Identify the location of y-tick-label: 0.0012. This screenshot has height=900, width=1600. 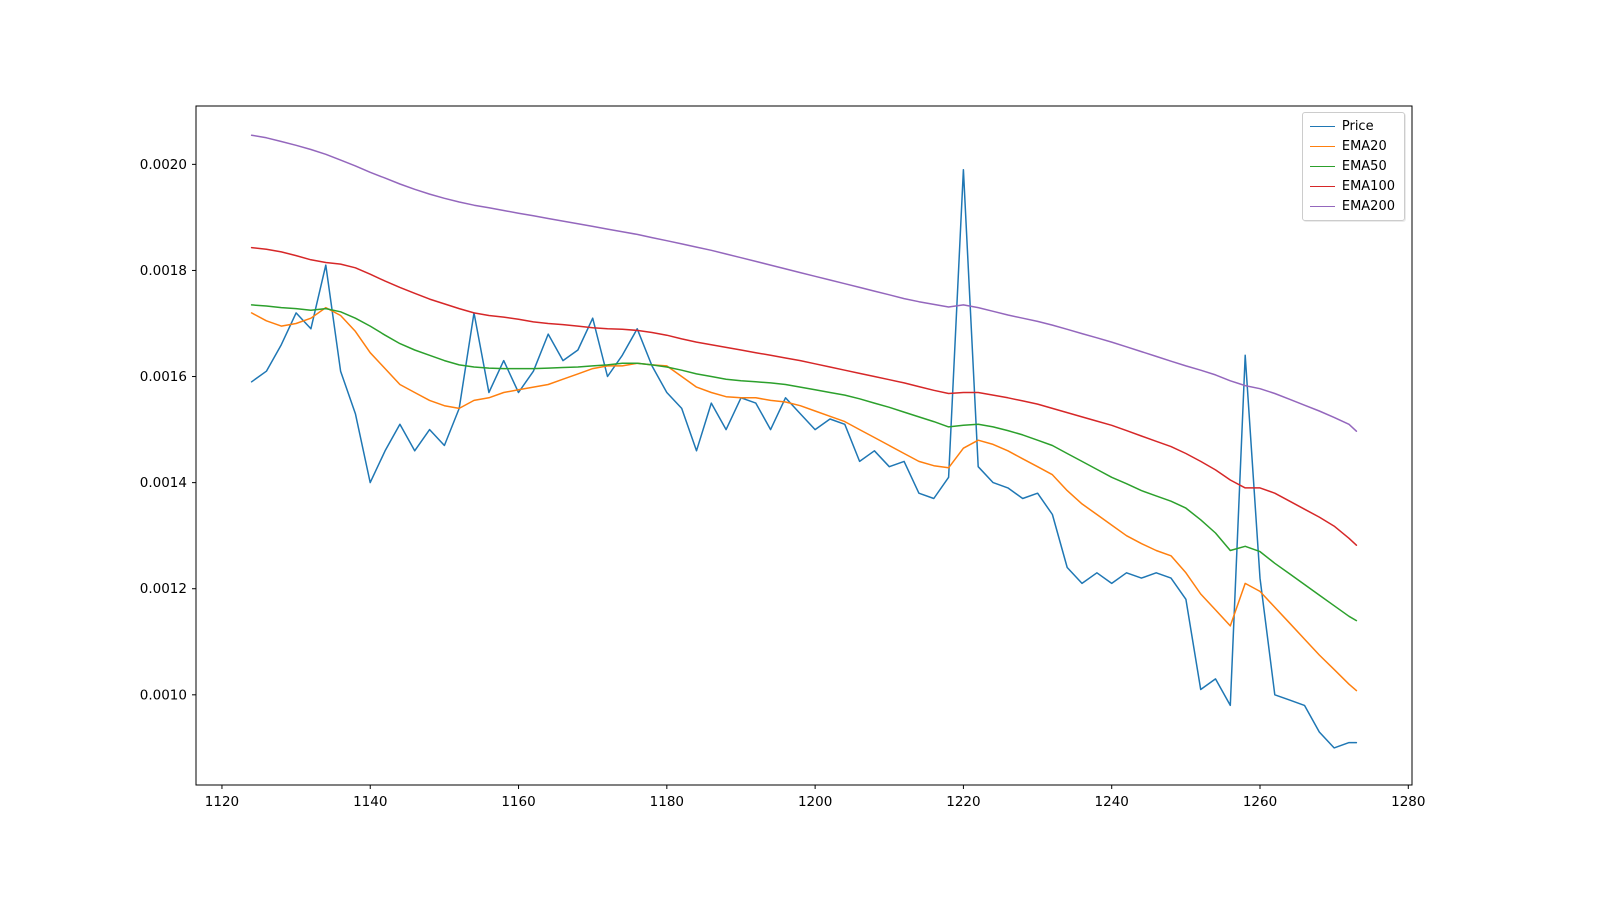
(163, 589).